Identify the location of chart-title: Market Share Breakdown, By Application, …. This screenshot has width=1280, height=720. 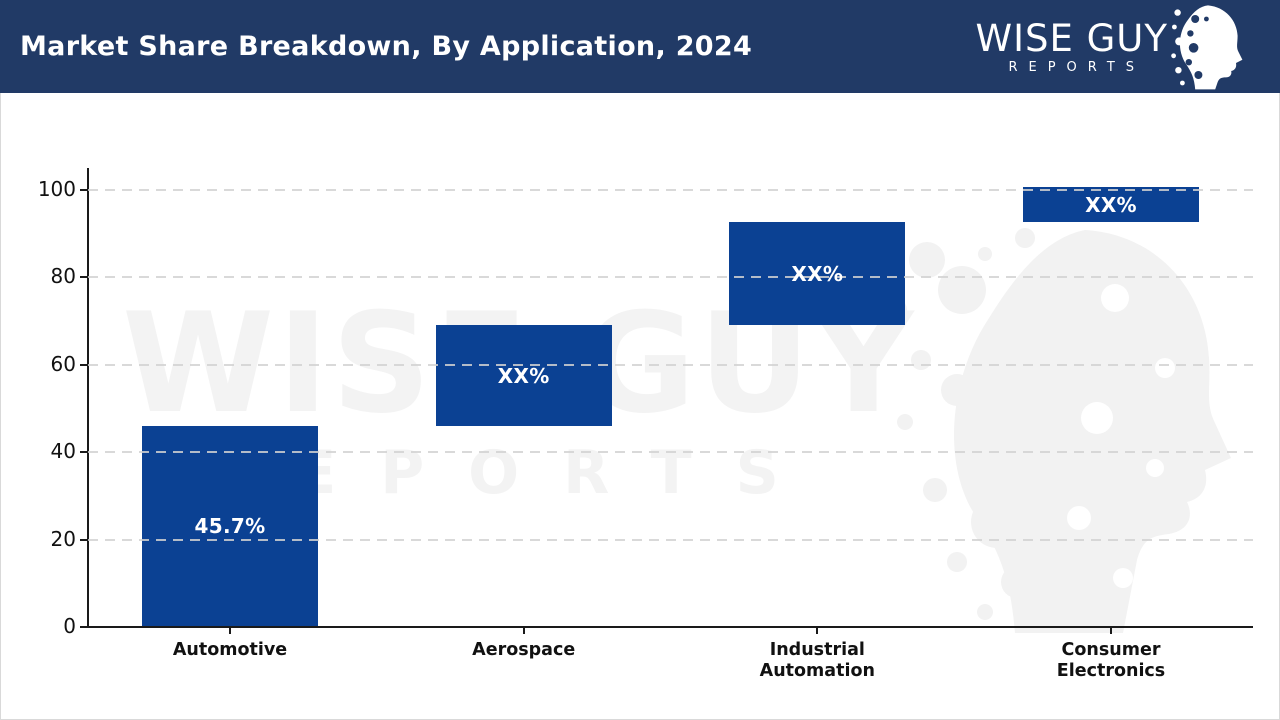
(386, 46).